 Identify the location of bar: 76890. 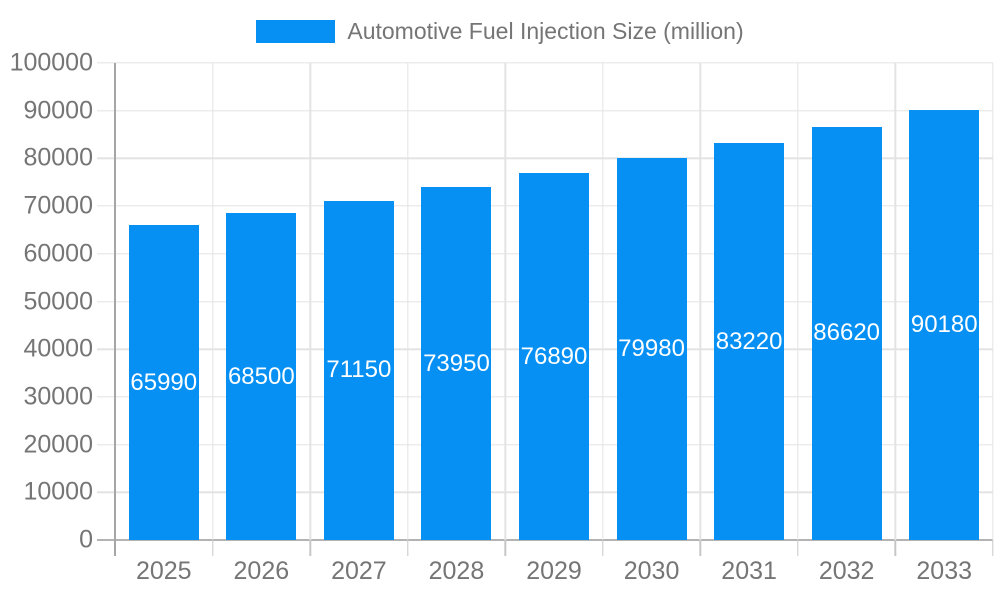
(554, 356).